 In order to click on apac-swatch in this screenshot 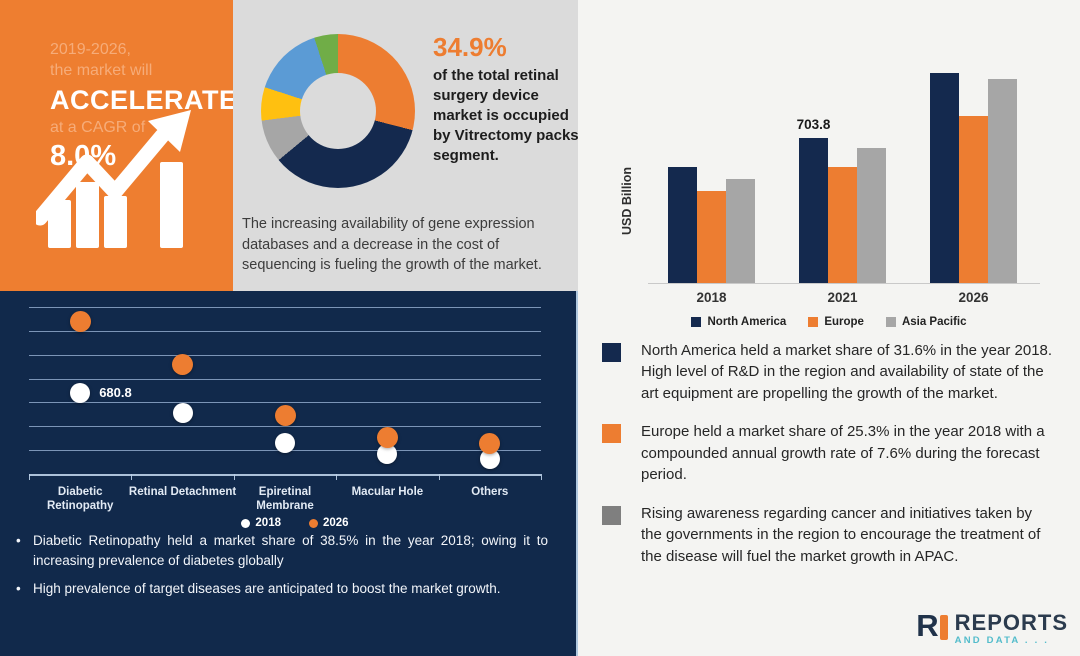, I will do `click(611, 515)`.